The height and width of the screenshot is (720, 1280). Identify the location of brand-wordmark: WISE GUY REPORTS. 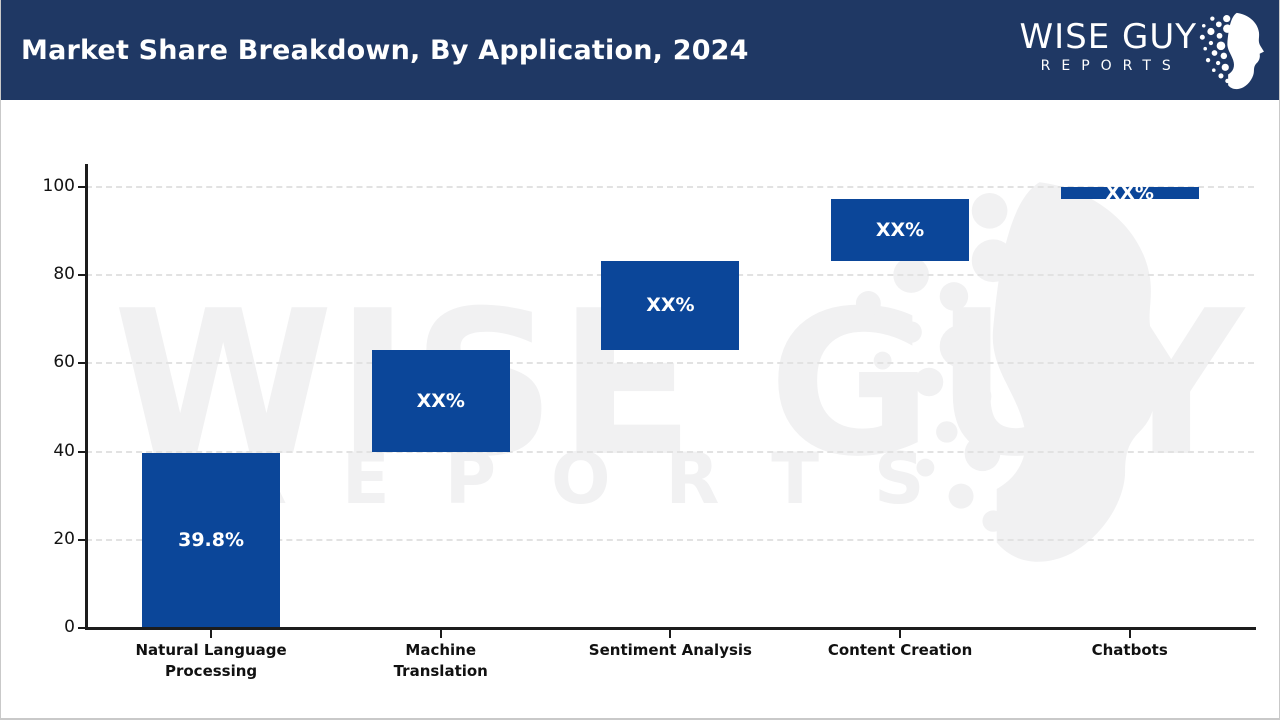
(1108, 45).